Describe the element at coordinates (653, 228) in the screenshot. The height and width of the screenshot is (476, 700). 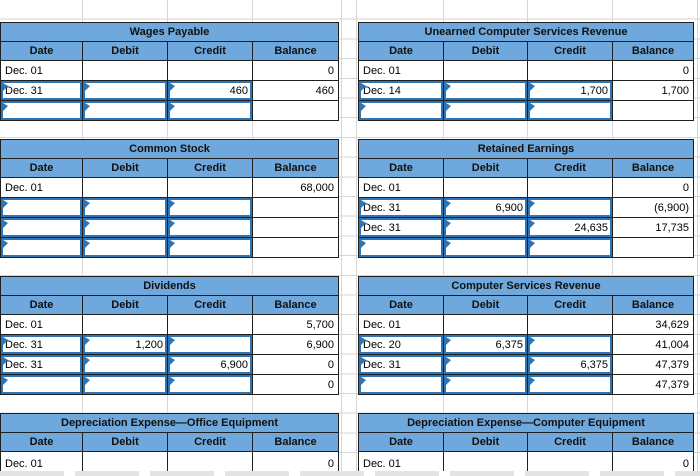
I see `balance-cell: 17,735` at that location.